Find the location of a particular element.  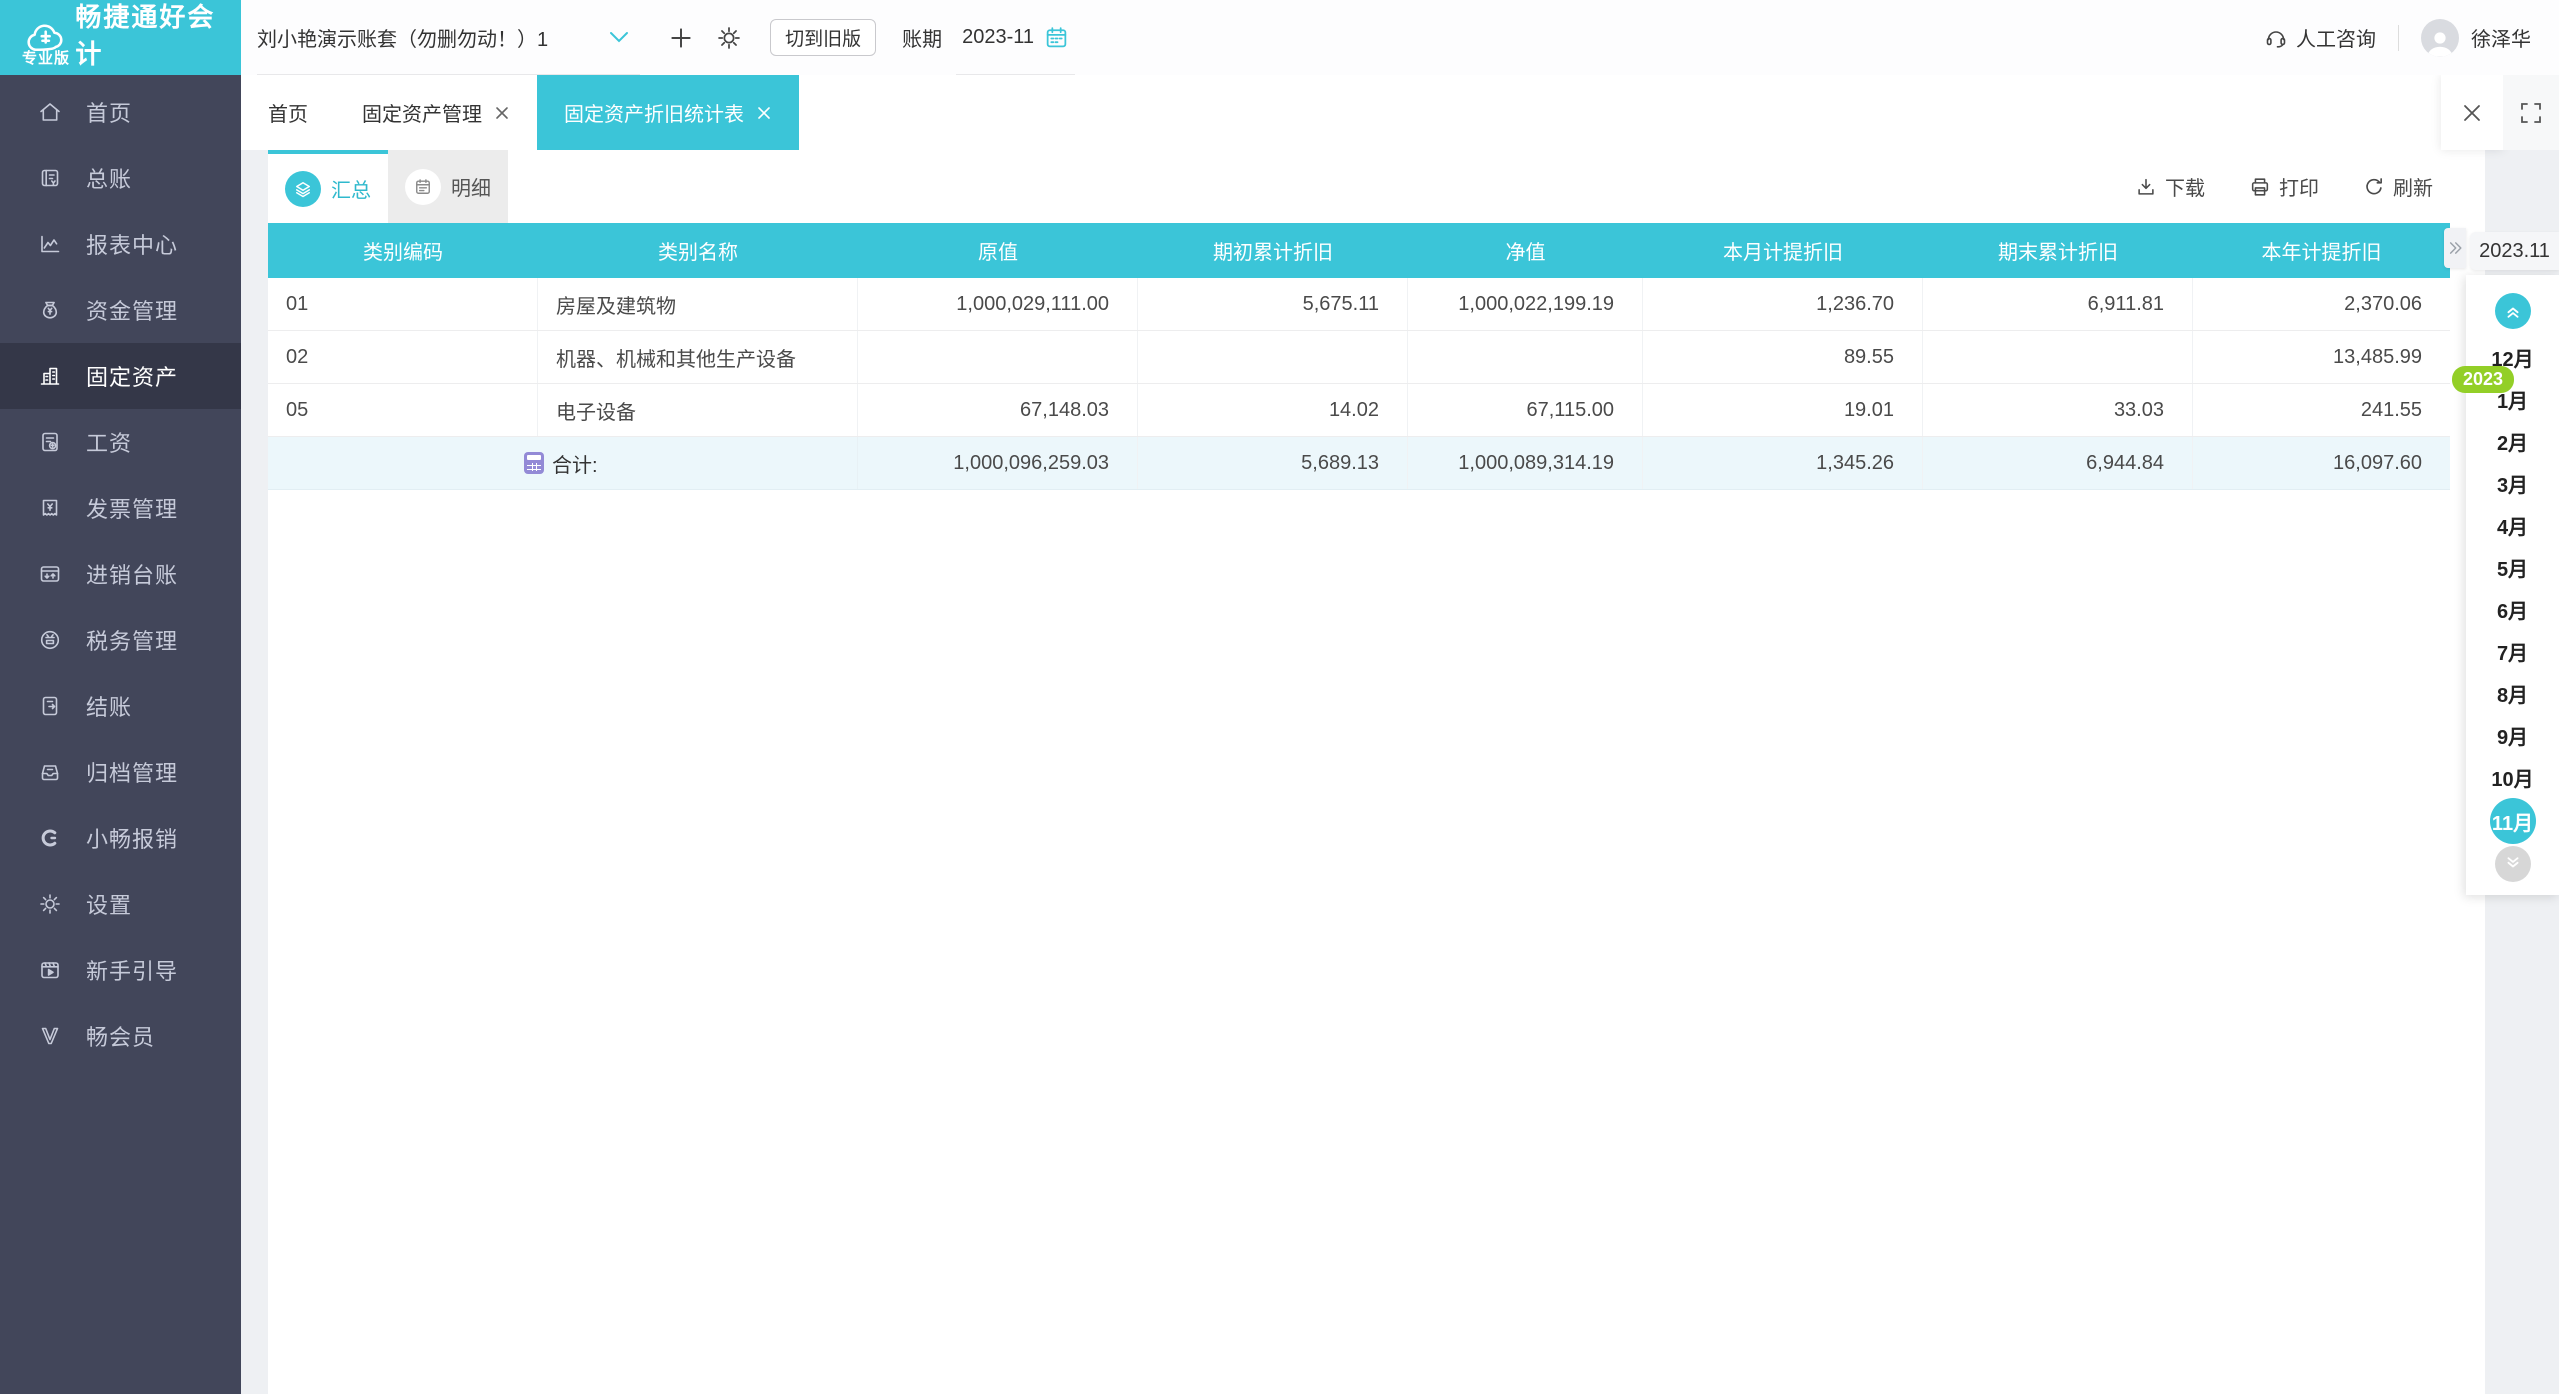

sidebar-item-settings: 设置 is located at coordinates (120, 904).